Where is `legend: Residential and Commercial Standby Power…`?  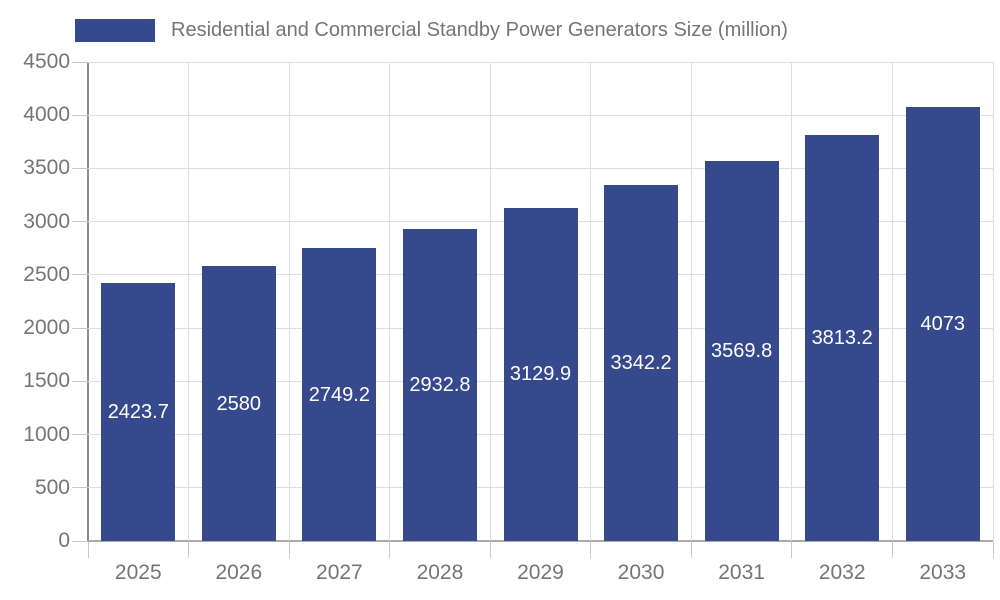
legend: Residential and Commercial Standby Power… is located at coordinates (431, 30).